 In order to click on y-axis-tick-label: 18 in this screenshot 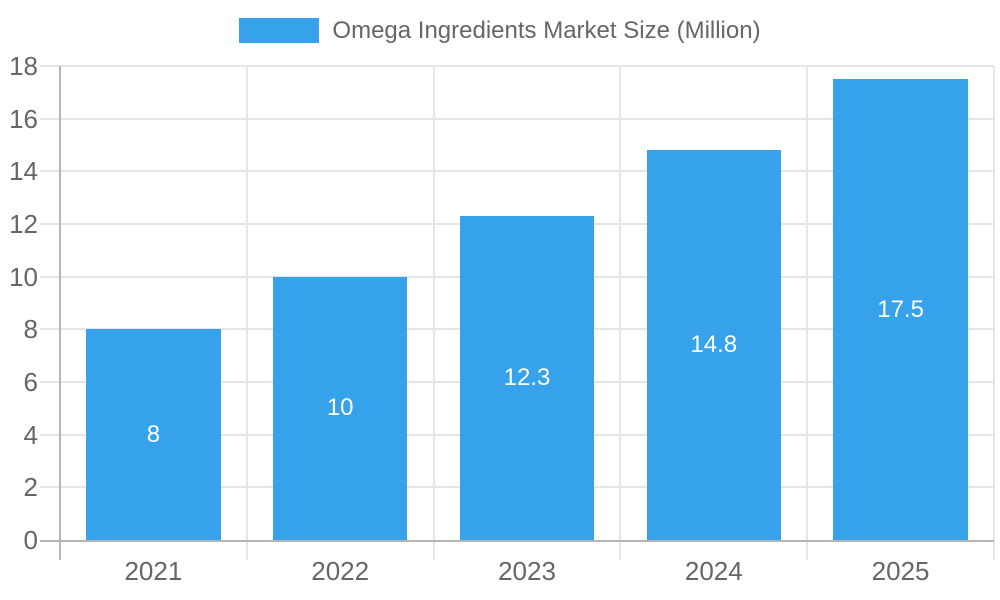, I will do `click(23, 66)`.